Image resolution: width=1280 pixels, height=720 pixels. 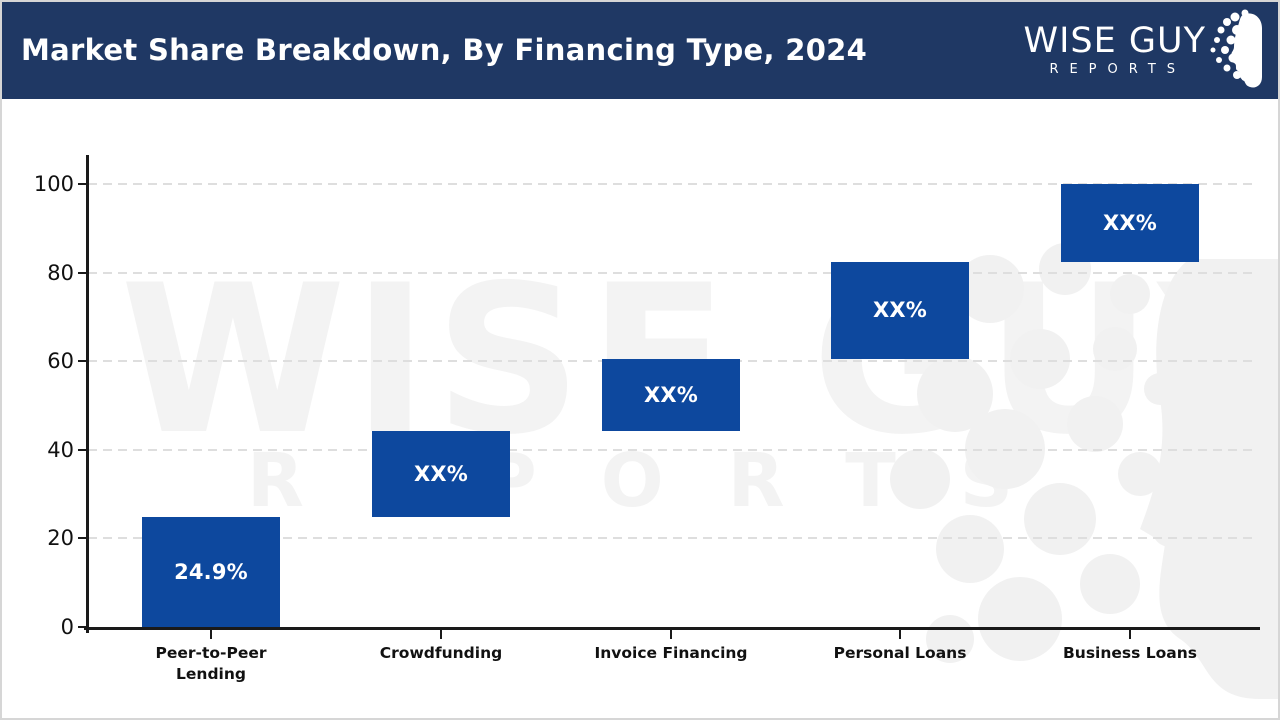 What do you see at coordinates (1114, 40) in the screenshot?
I see `brand-name: WISE GUY` at bounding box center [1114, 40].